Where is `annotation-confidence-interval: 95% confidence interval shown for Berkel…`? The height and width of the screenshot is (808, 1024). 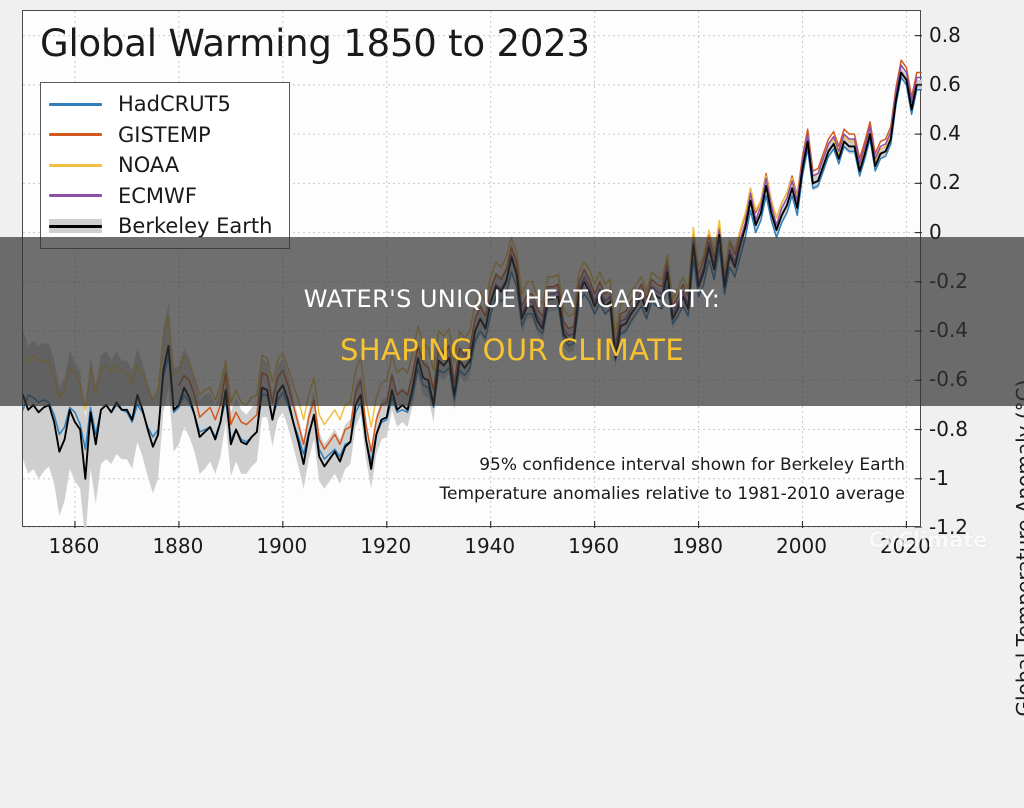 annotation-confidence-interval: 95% confidence interval shown for Berkel… is located at coordinates (692, 465).